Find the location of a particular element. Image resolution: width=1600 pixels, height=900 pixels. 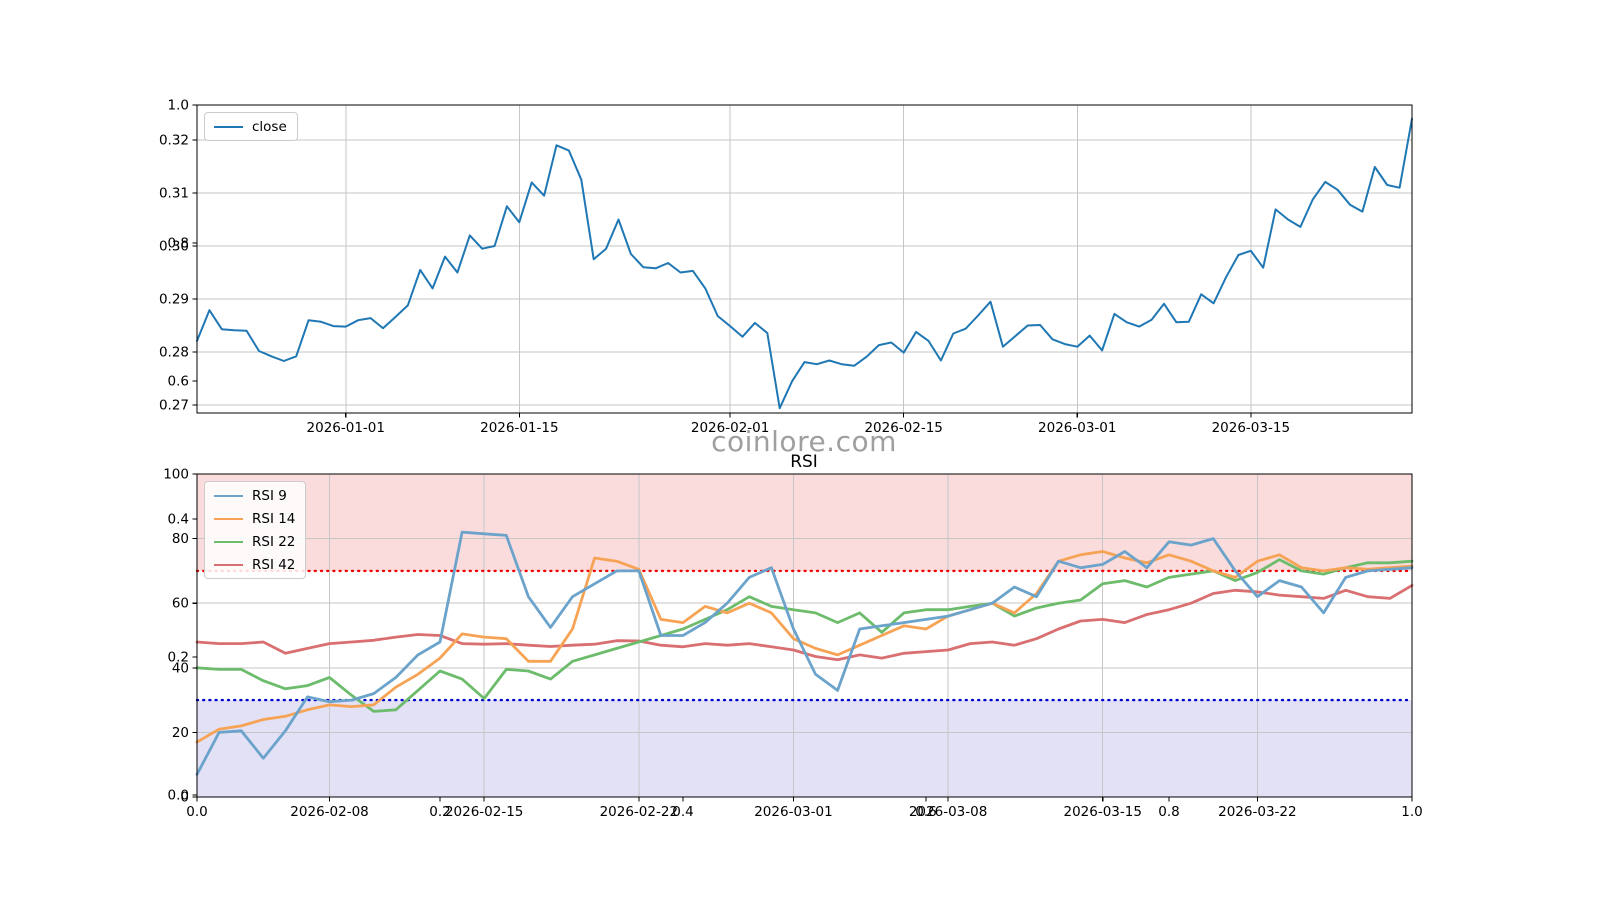

ytick-label-price: 0.30 is located at coordinates (174, 247).